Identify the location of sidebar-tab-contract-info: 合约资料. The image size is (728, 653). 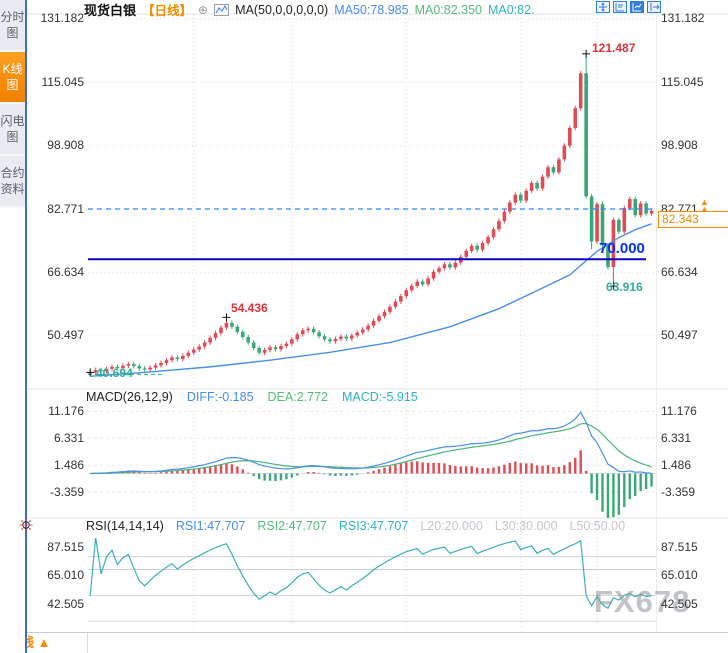
(12, 182).